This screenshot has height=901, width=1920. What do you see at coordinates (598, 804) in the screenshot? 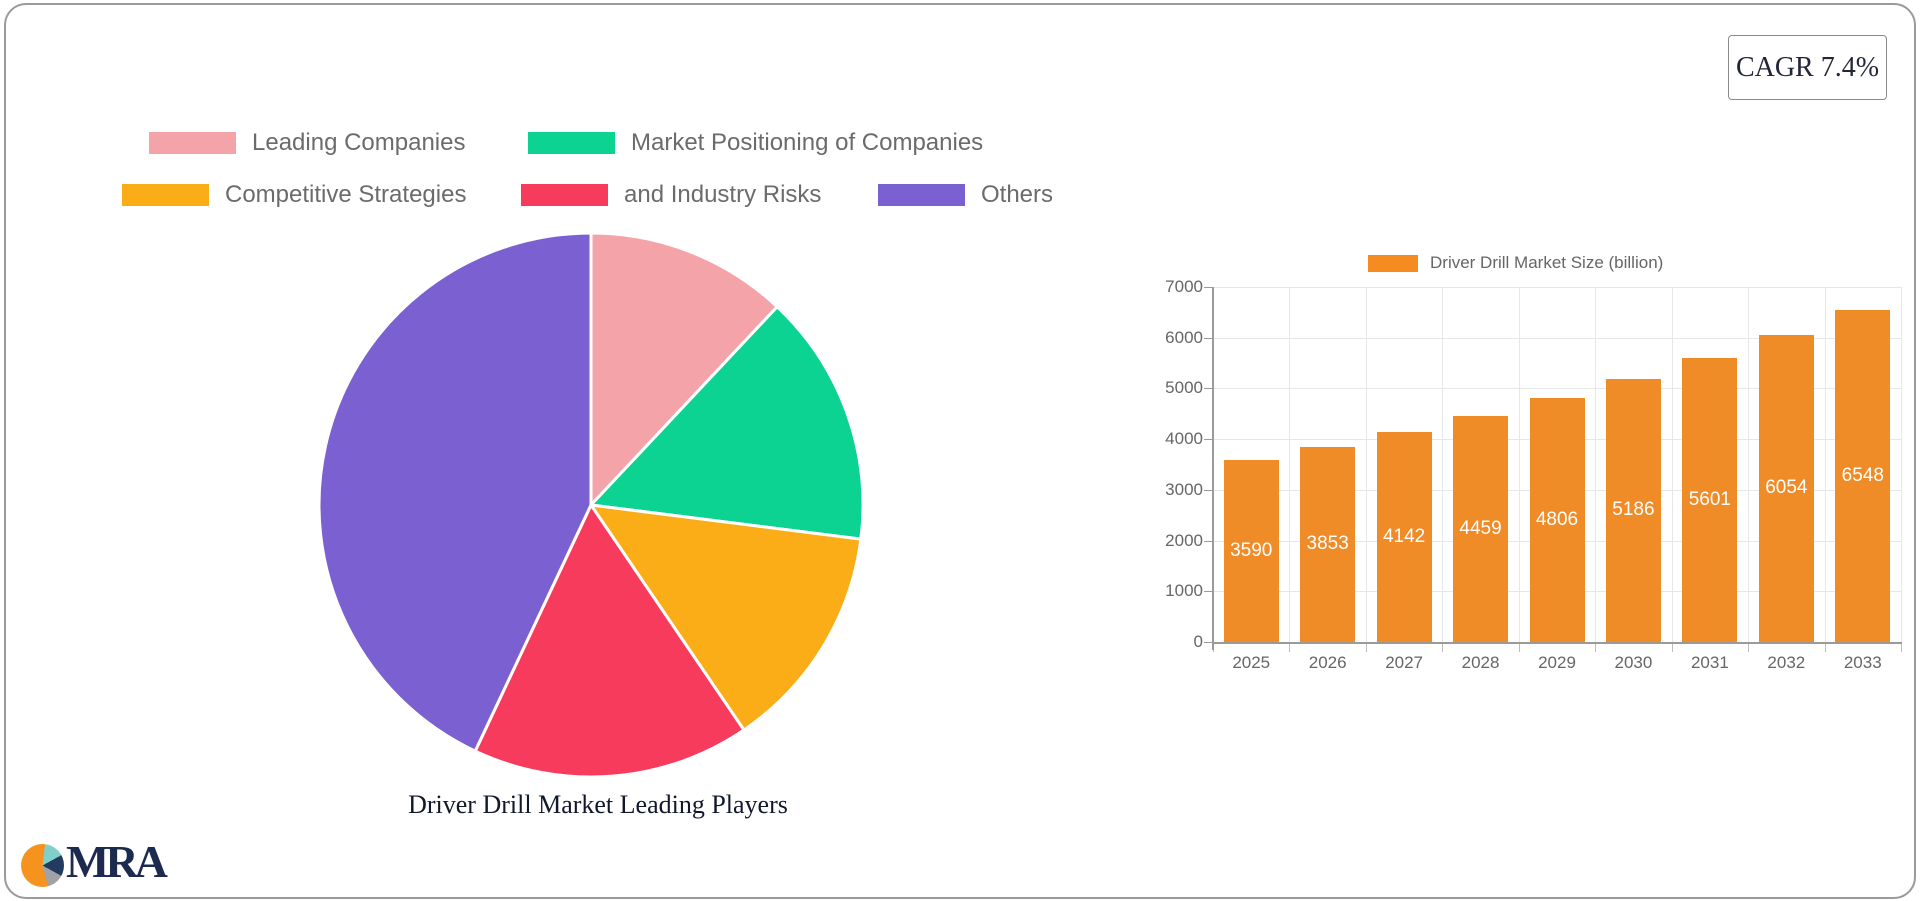
I see `pie-chart-title: Driver Drill Market Leading Players` at bounding box center [598, 804].